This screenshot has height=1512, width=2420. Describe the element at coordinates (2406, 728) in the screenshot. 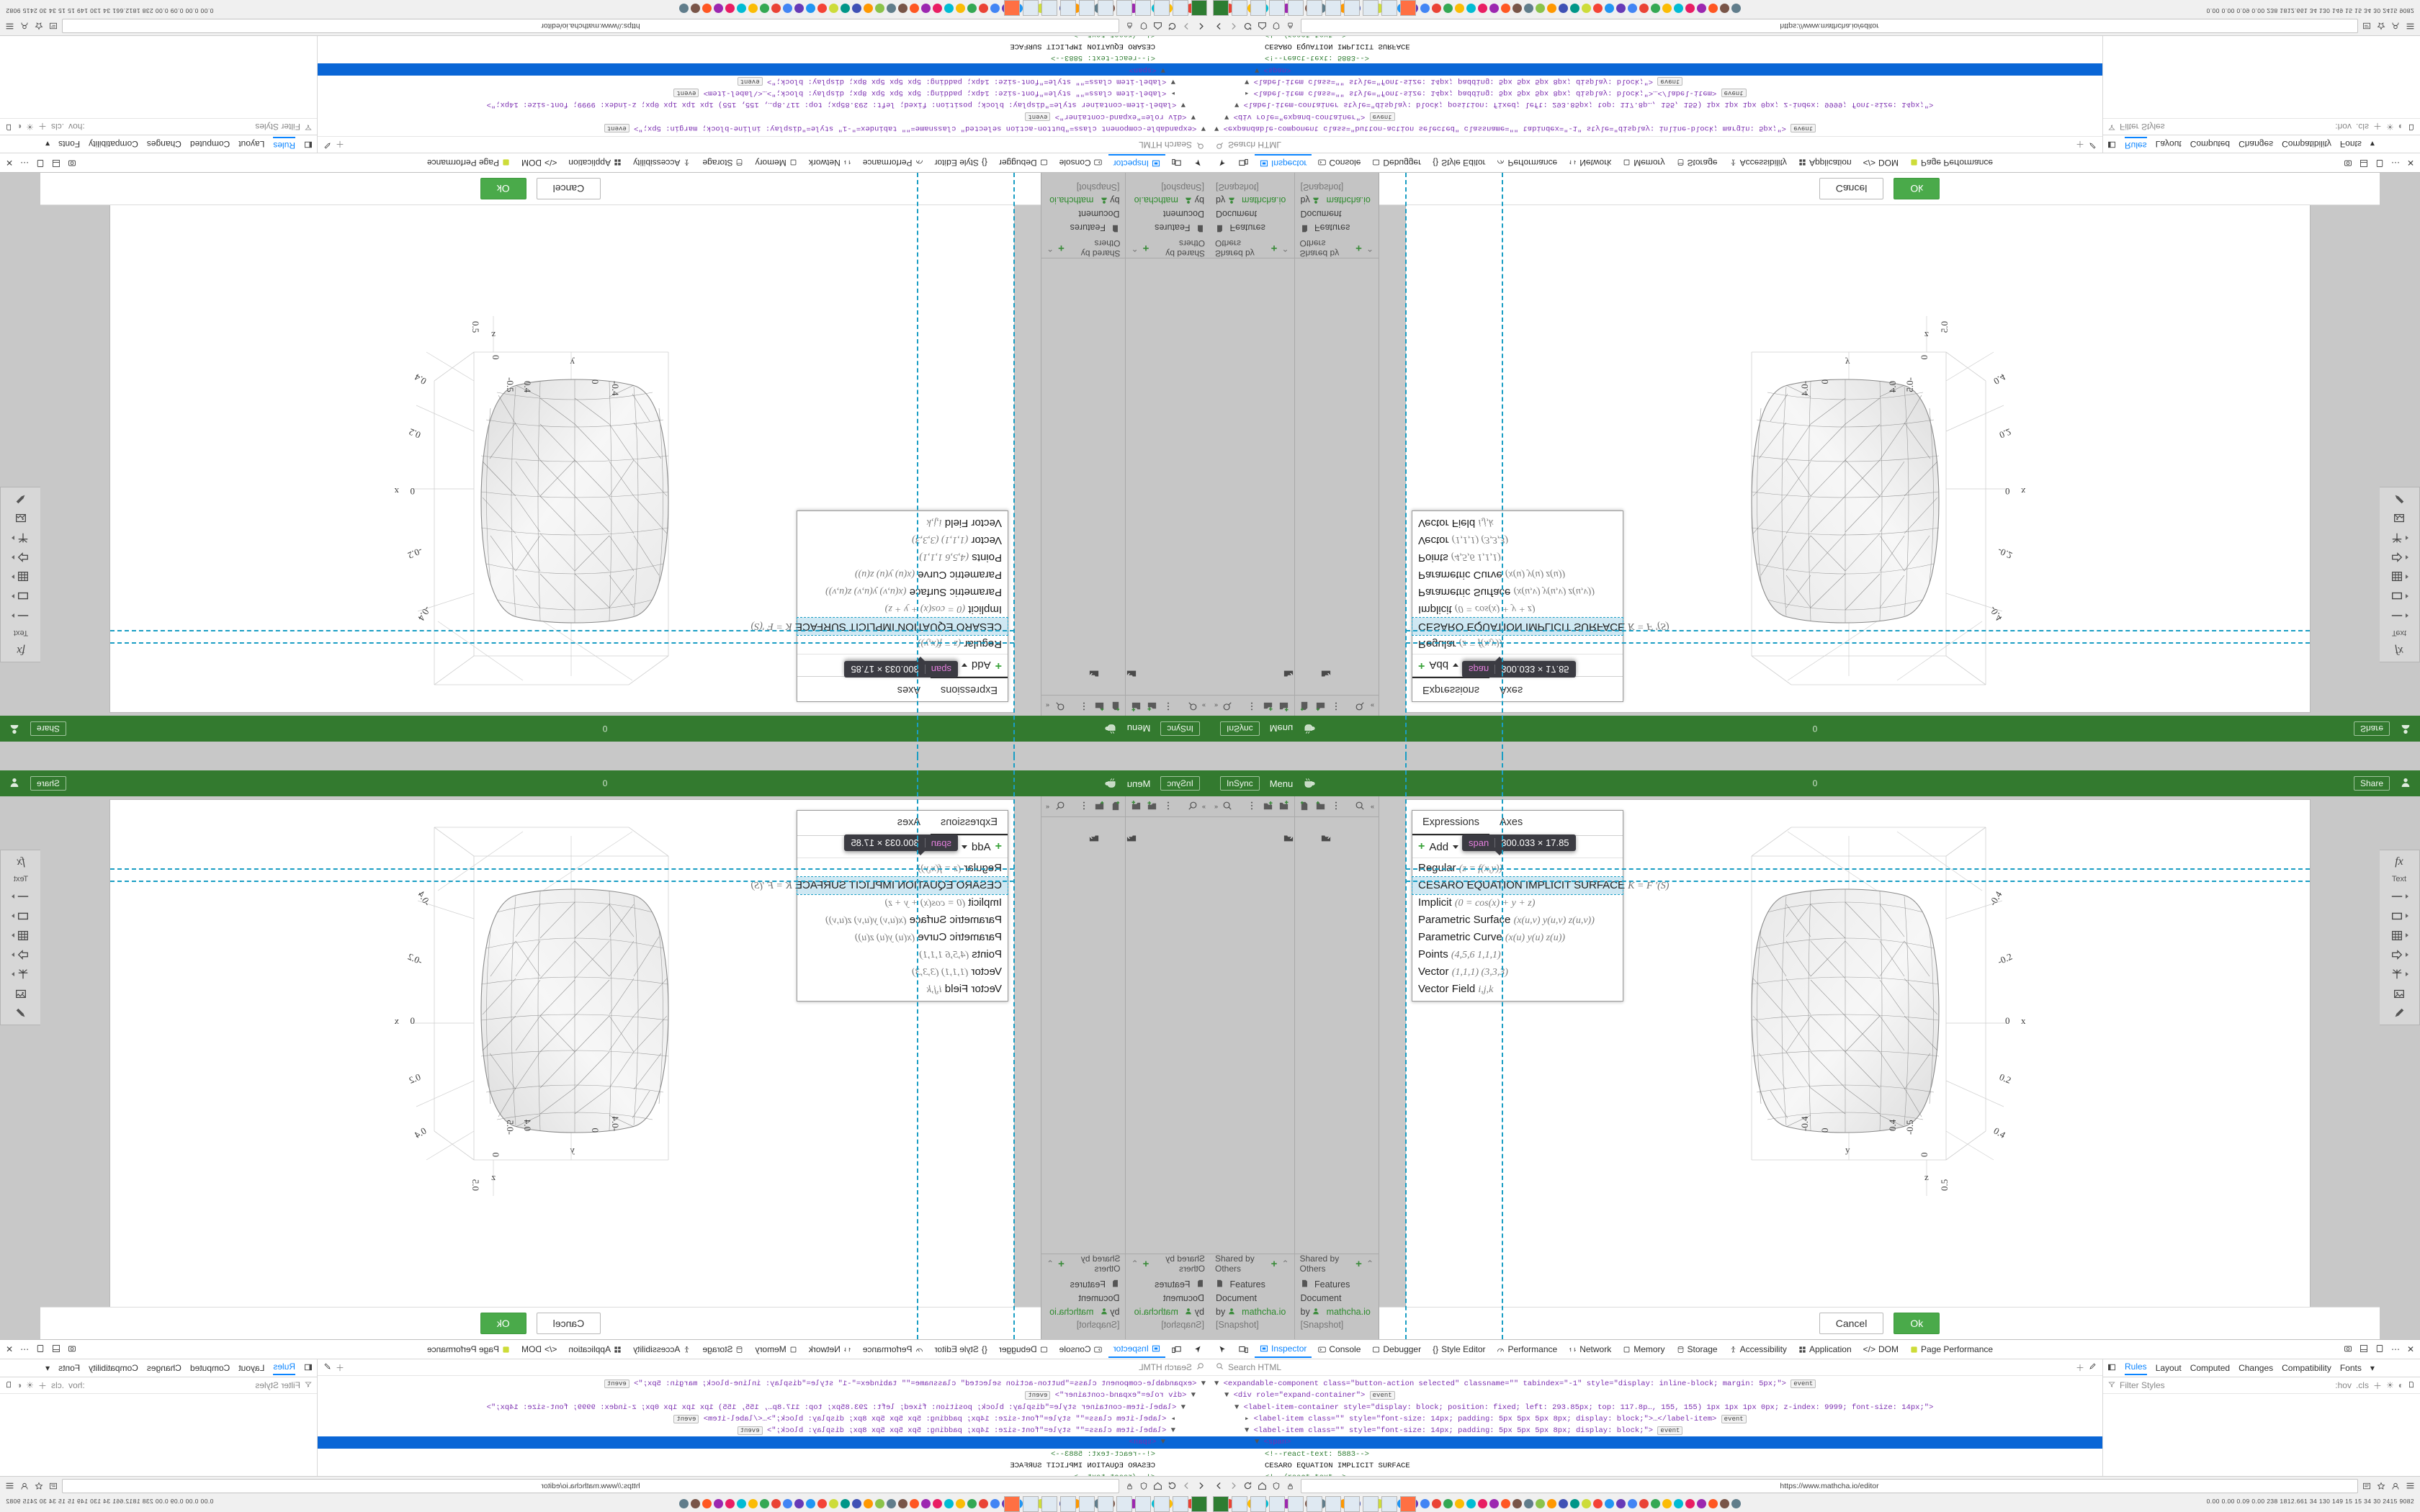

I see `person-icon` at that location.